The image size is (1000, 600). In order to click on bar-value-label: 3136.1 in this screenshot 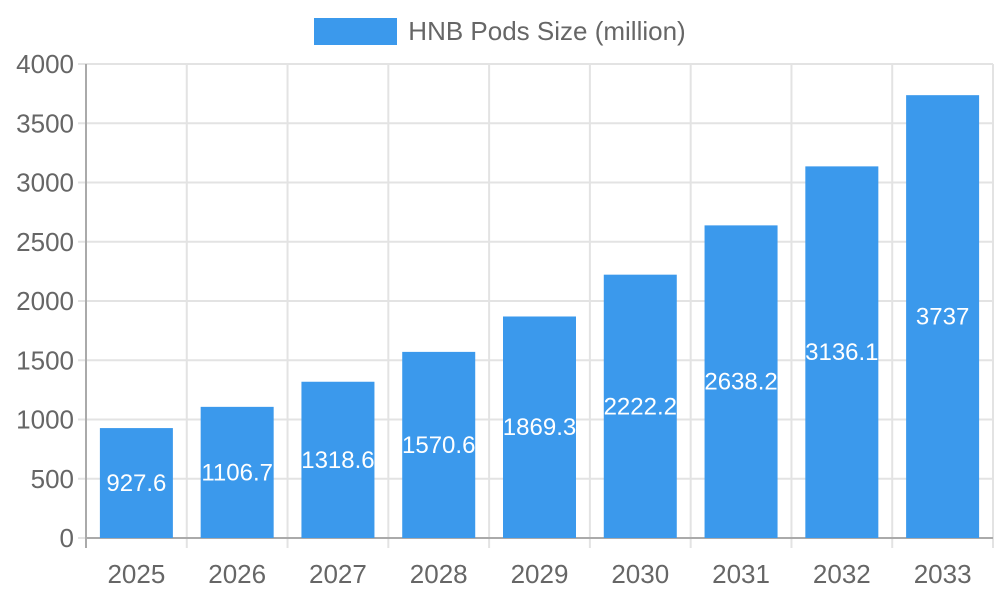, I will do `click(841, 352)`.